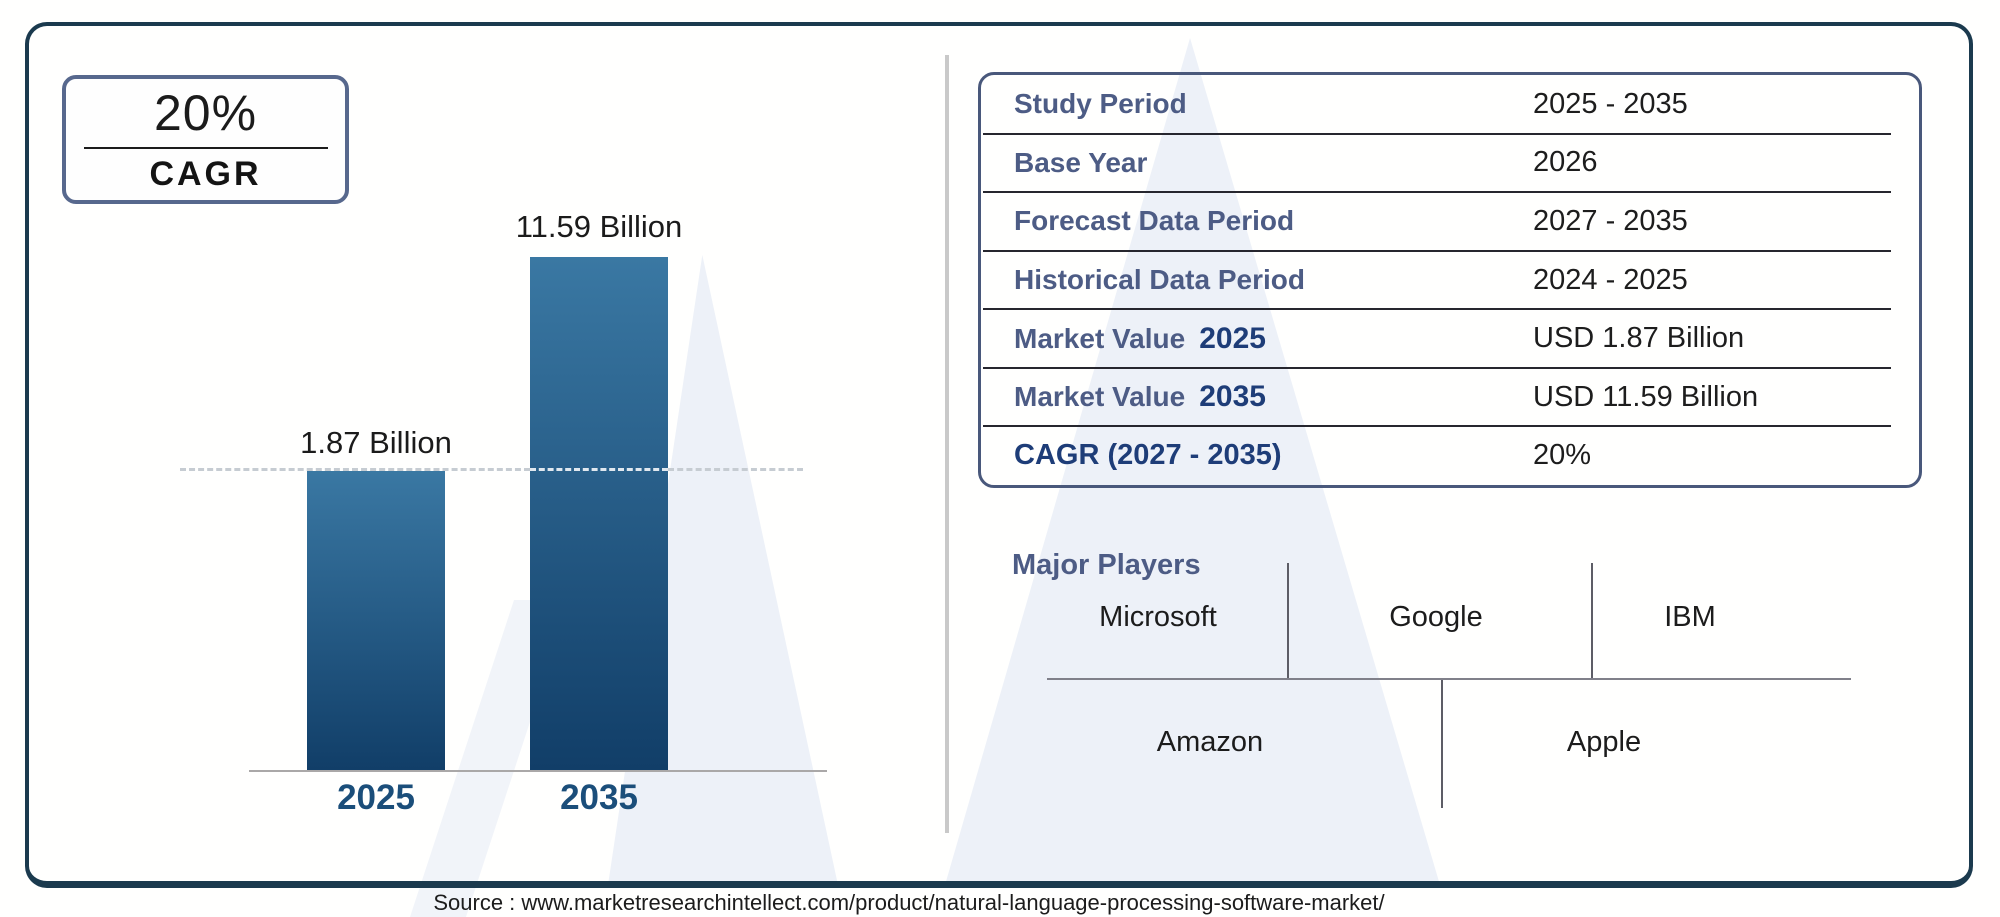  What do you see at coordinates (1450, 222) in the screenshot?
I see `table-row-forecast-period: Forecast Data Period 2027 - 2035` at bounding box center [1450, 222].